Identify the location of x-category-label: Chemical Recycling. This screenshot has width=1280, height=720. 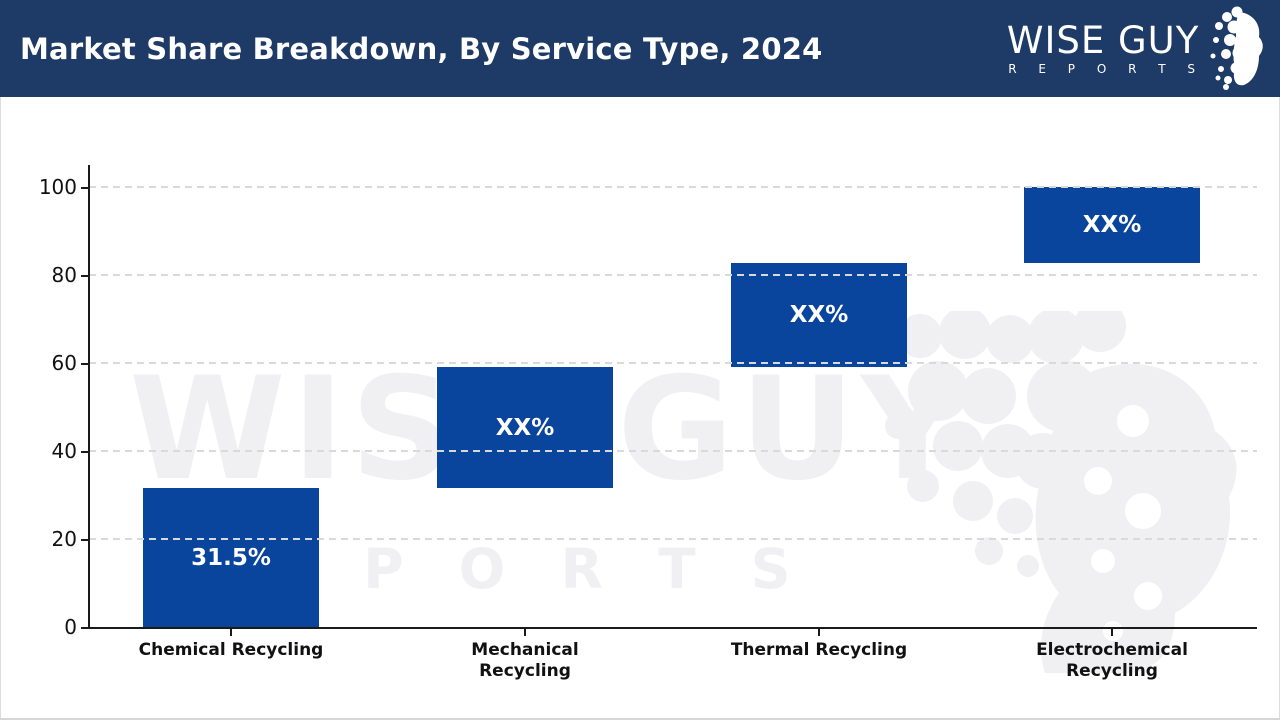
(231, 650).